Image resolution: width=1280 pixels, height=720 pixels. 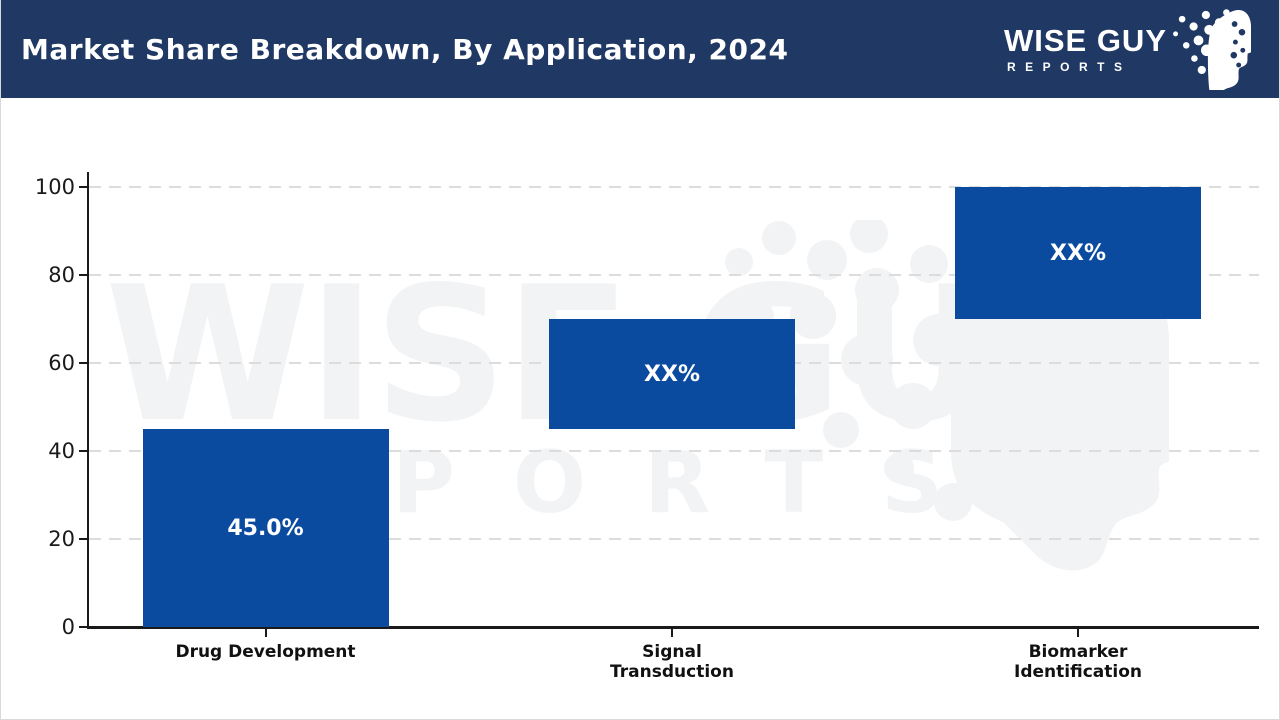 I want to click on bar-drug-development: 45.0%, so click(x=265, y=528).